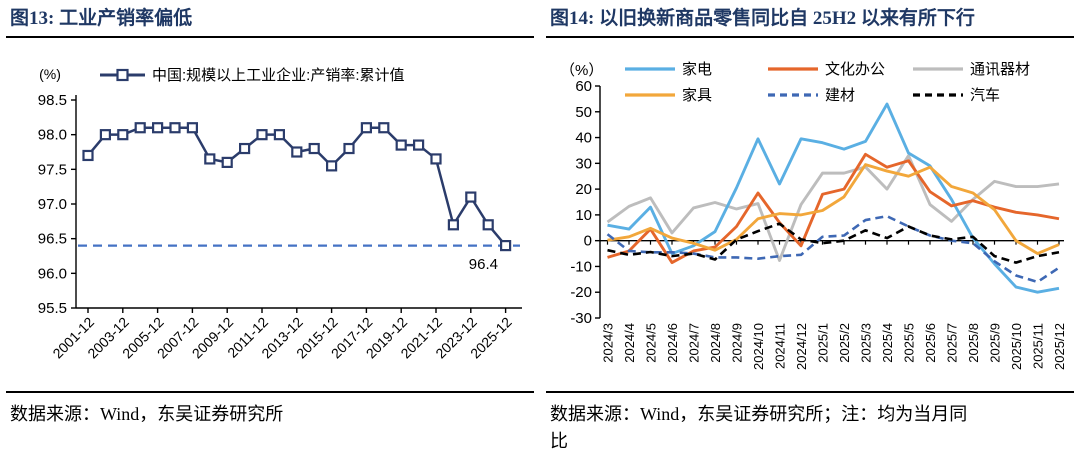  Describe the element at coordinates (583, 189) in the screenshot. I see `y-tick-label: 20` at that location.